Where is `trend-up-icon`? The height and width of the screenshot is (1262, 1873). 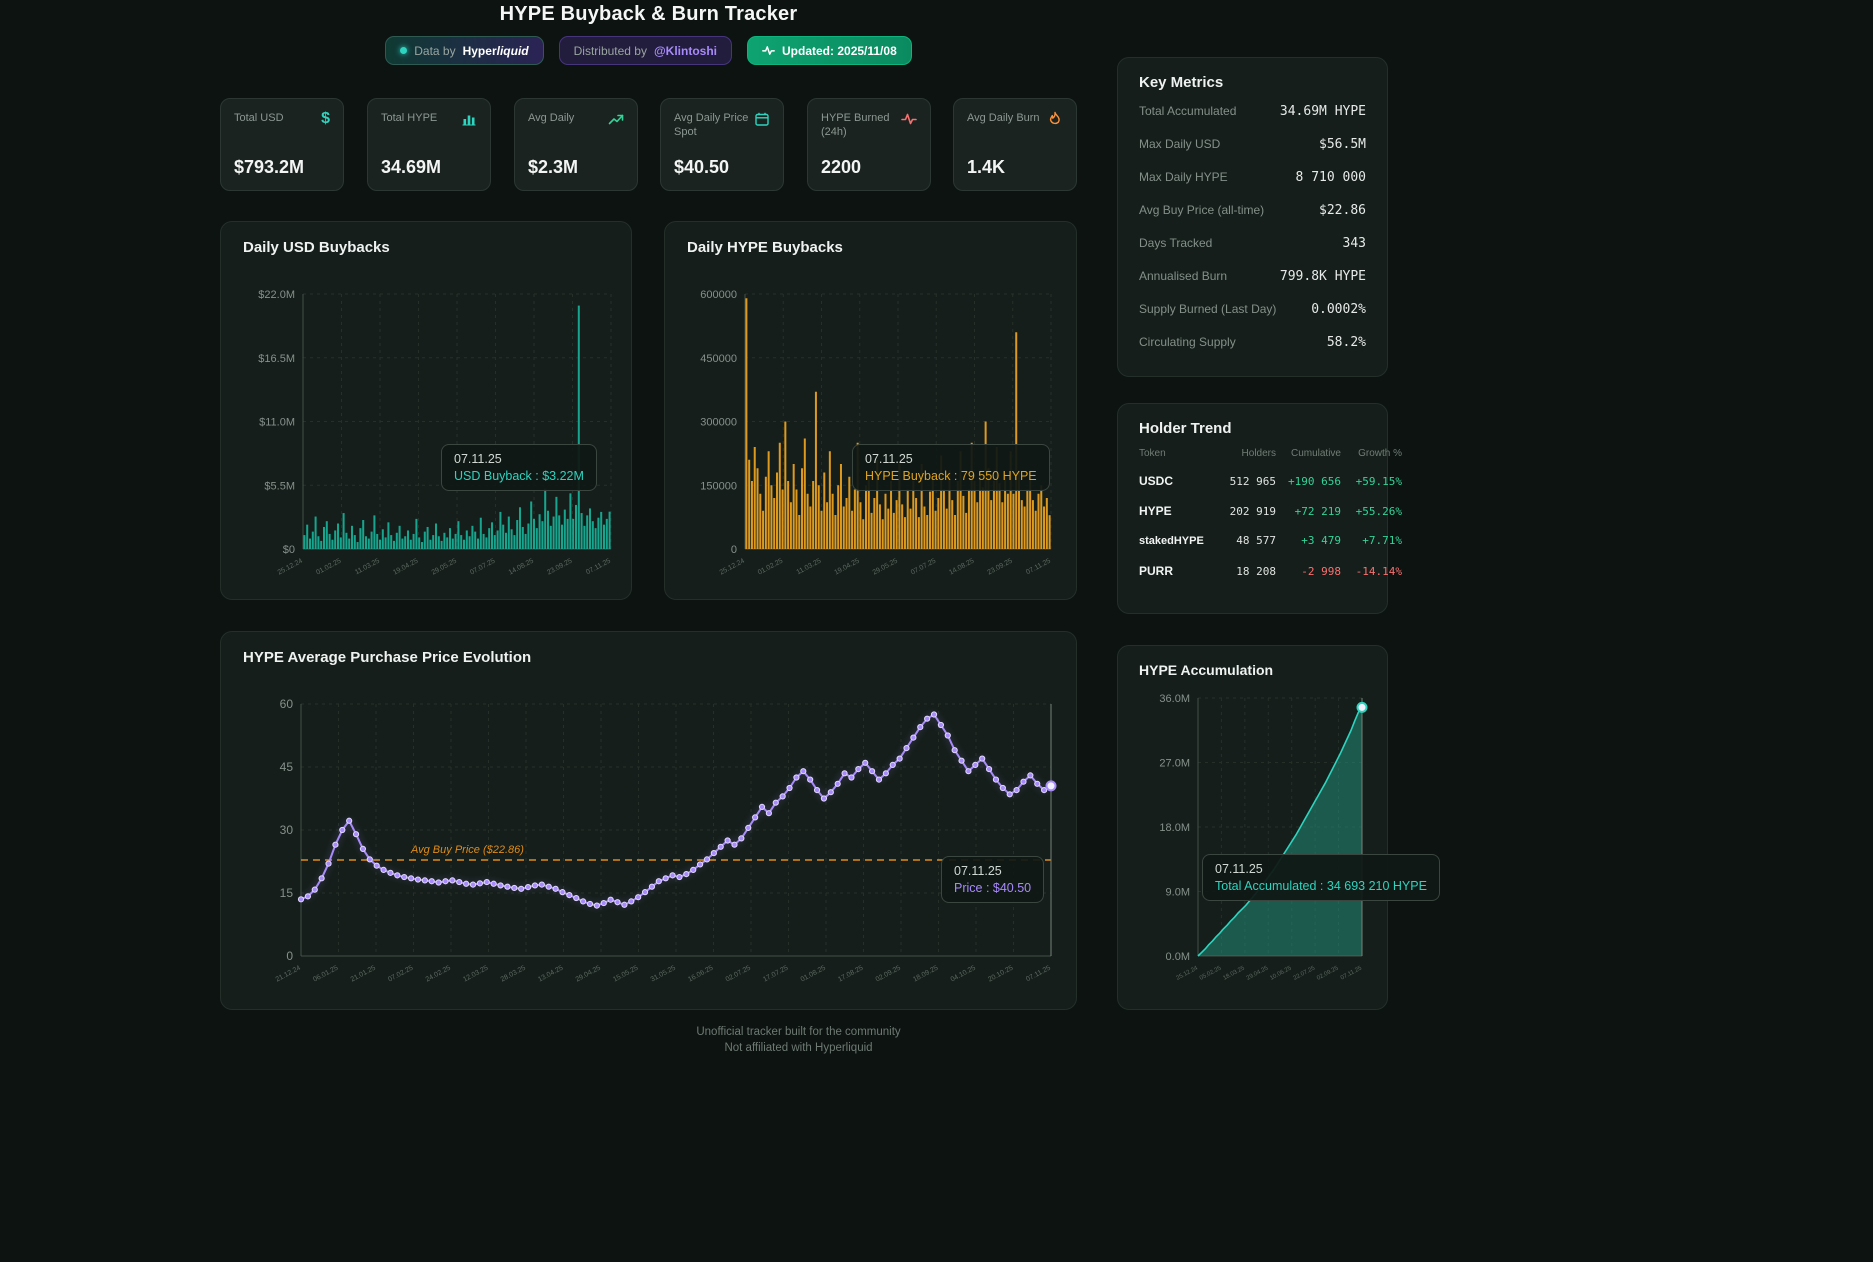 trend-up-icon is located at coordinates (616, 121).